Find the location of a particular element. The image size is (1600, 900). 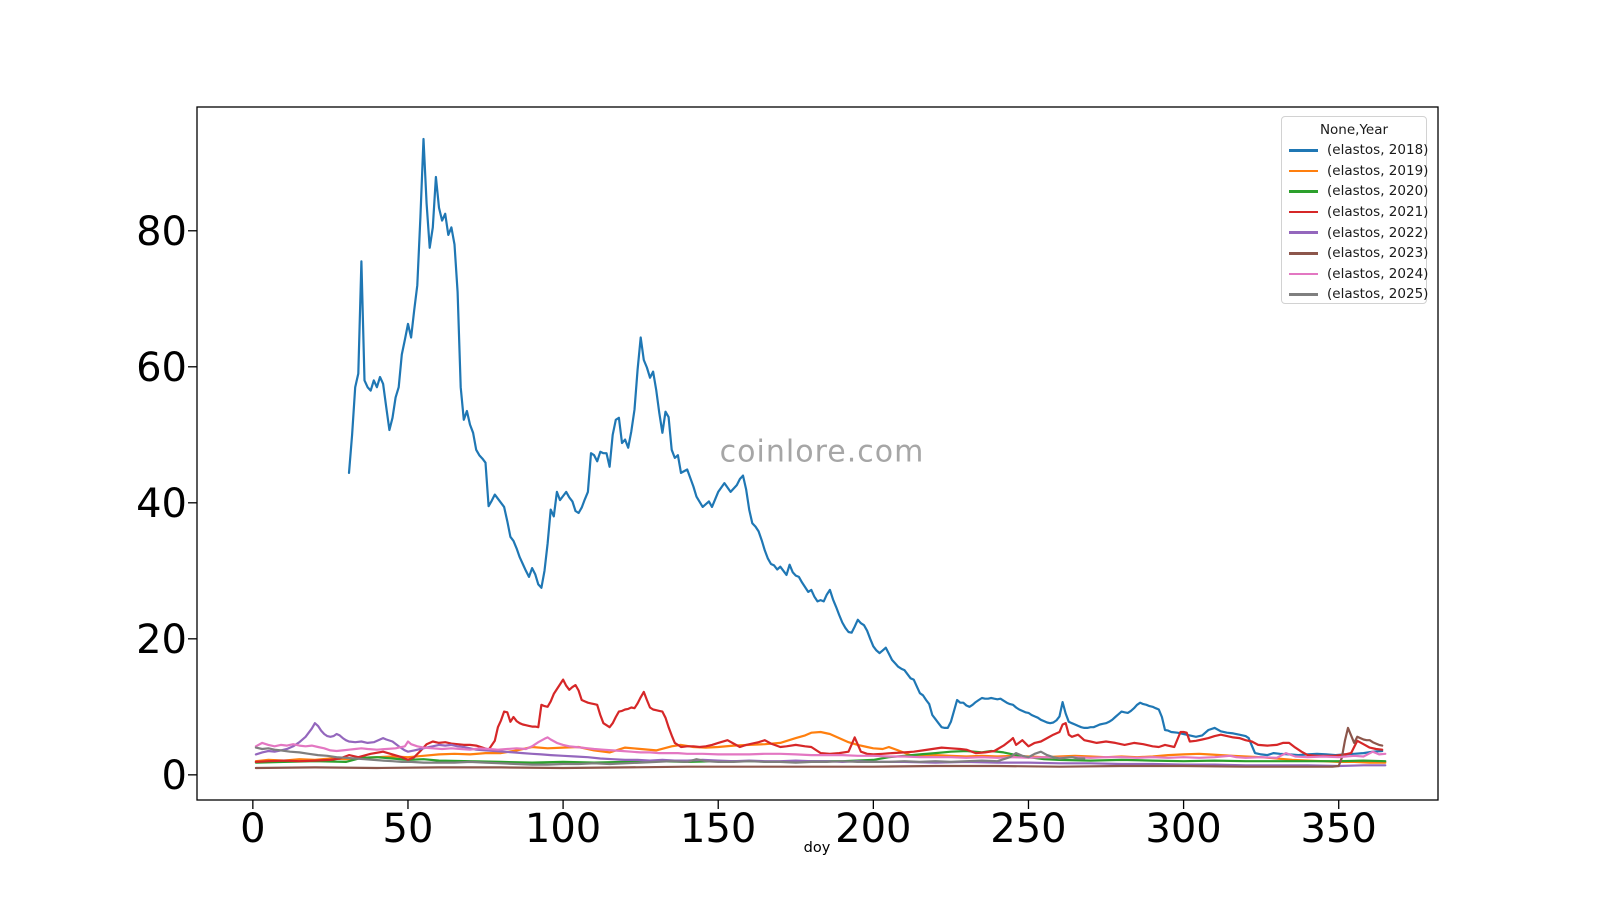

legend-item-label: (elastos, 2023) is located at coordinates (1378, 253).